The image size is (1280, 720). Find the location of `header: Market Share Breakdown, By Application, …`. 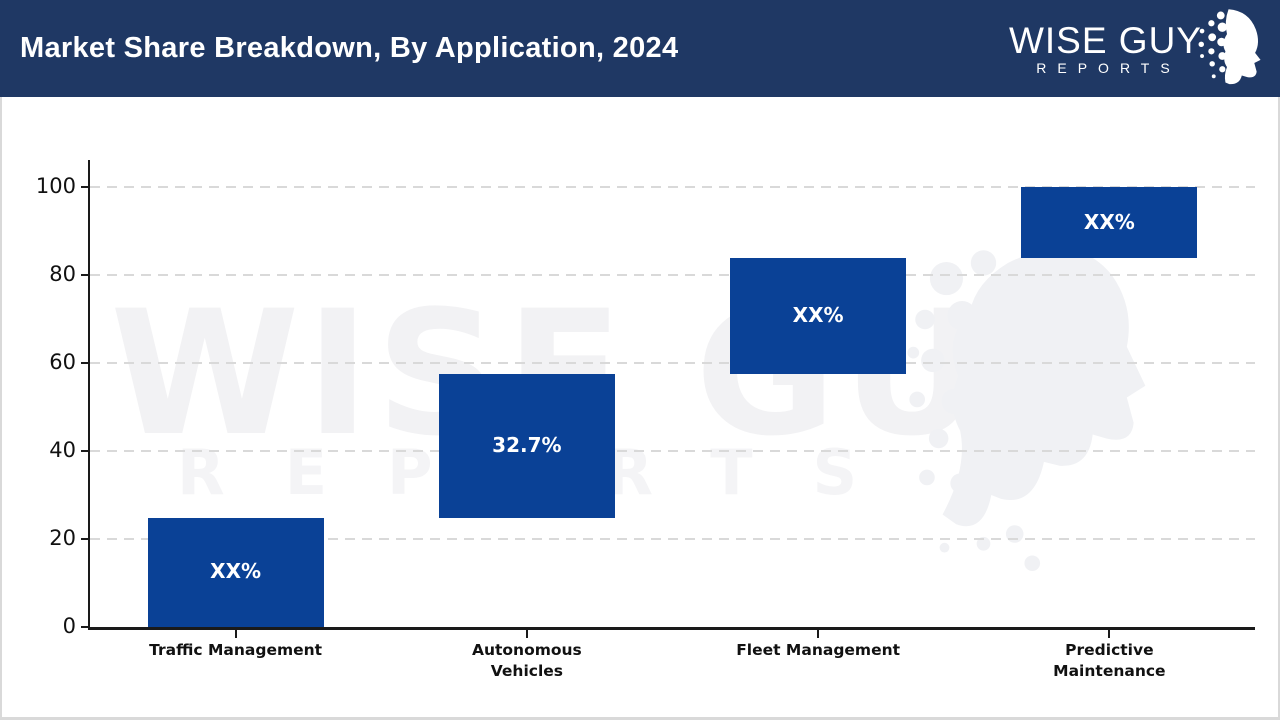

header: Market Share Breakdown, By Application, … is located at coordinates (640, 48).